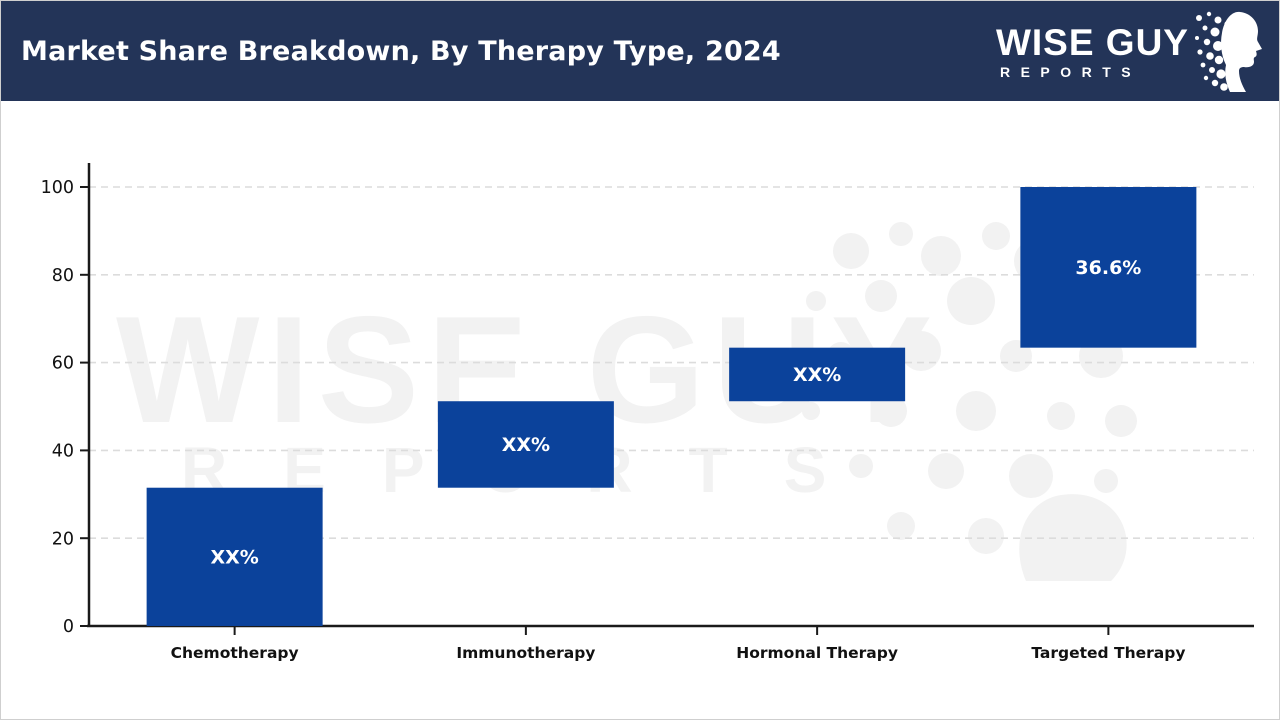 Image resolution: width=1280 pixels, height=720 pixels. I want to click on bar-label-3: XX%, so click(817, 375).